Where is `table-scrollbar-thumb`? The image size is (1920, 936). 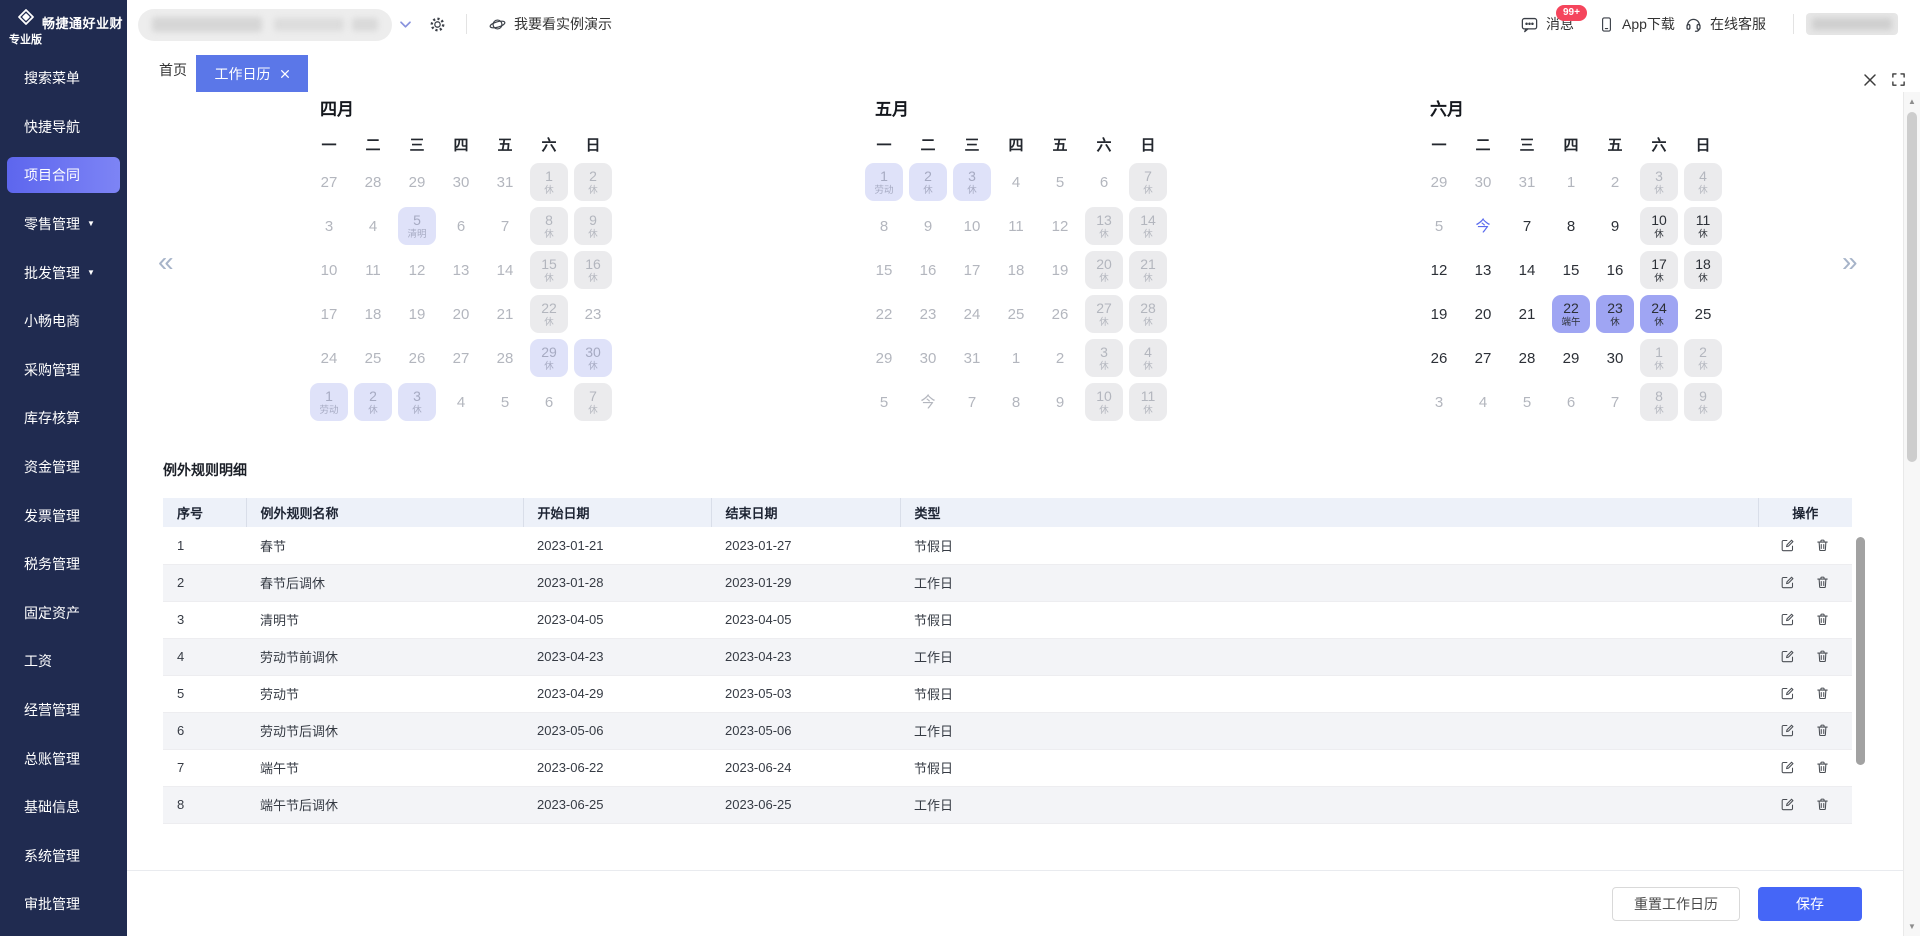
table-scrollbar-thumb is located at coordinates (1860, 651).